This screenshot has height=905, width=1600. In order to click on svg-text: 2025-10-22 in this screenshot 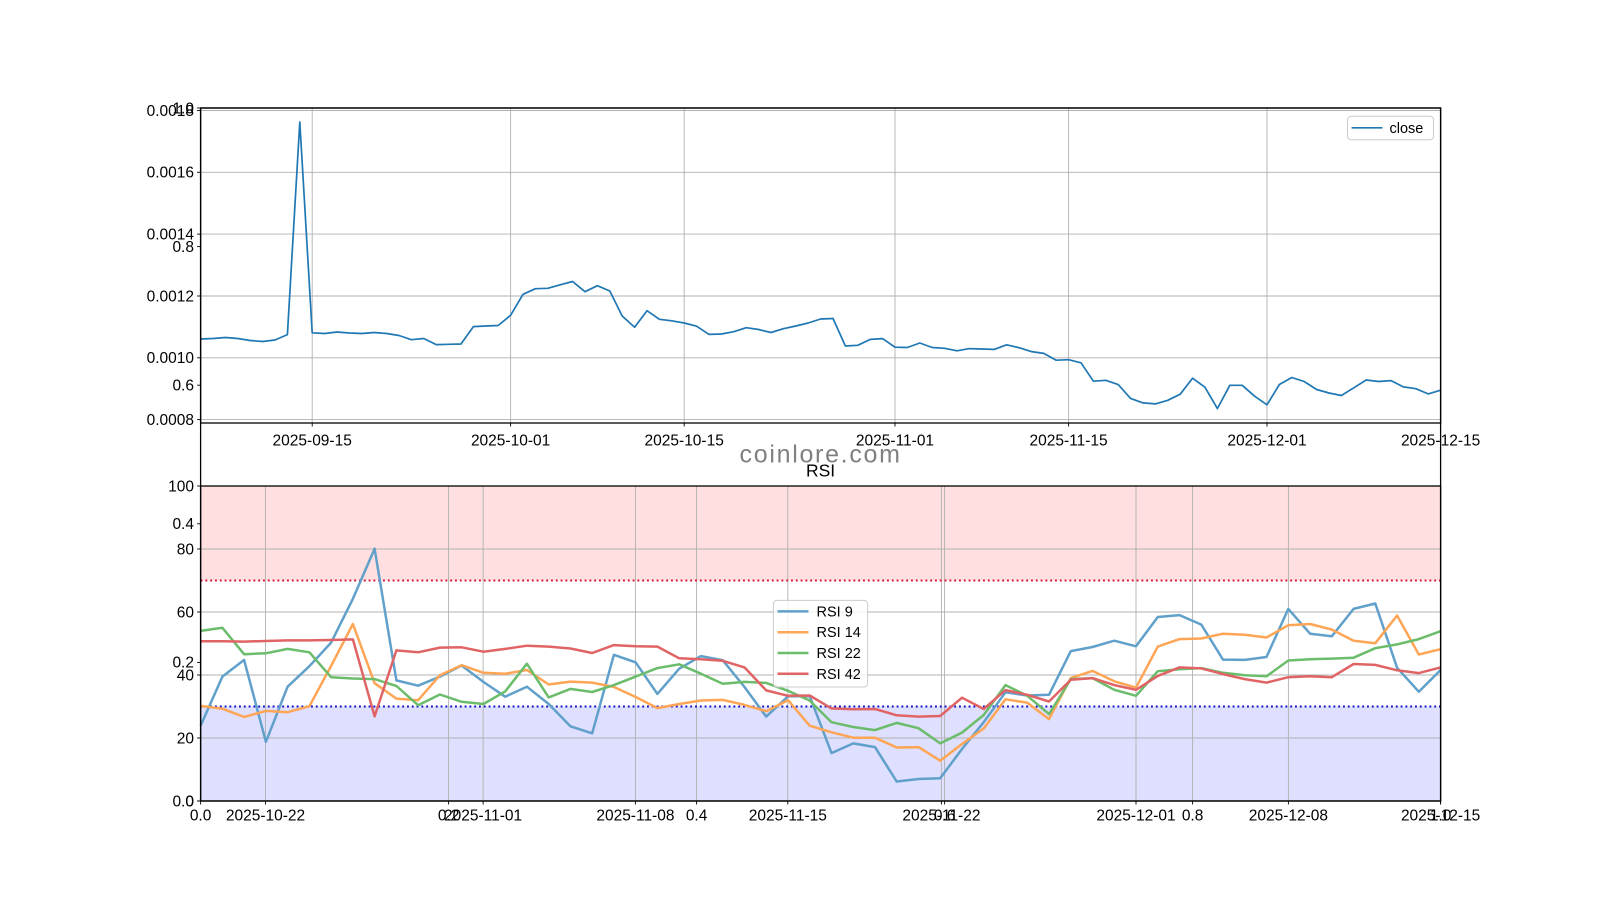, I will do `click(265, 815)`.